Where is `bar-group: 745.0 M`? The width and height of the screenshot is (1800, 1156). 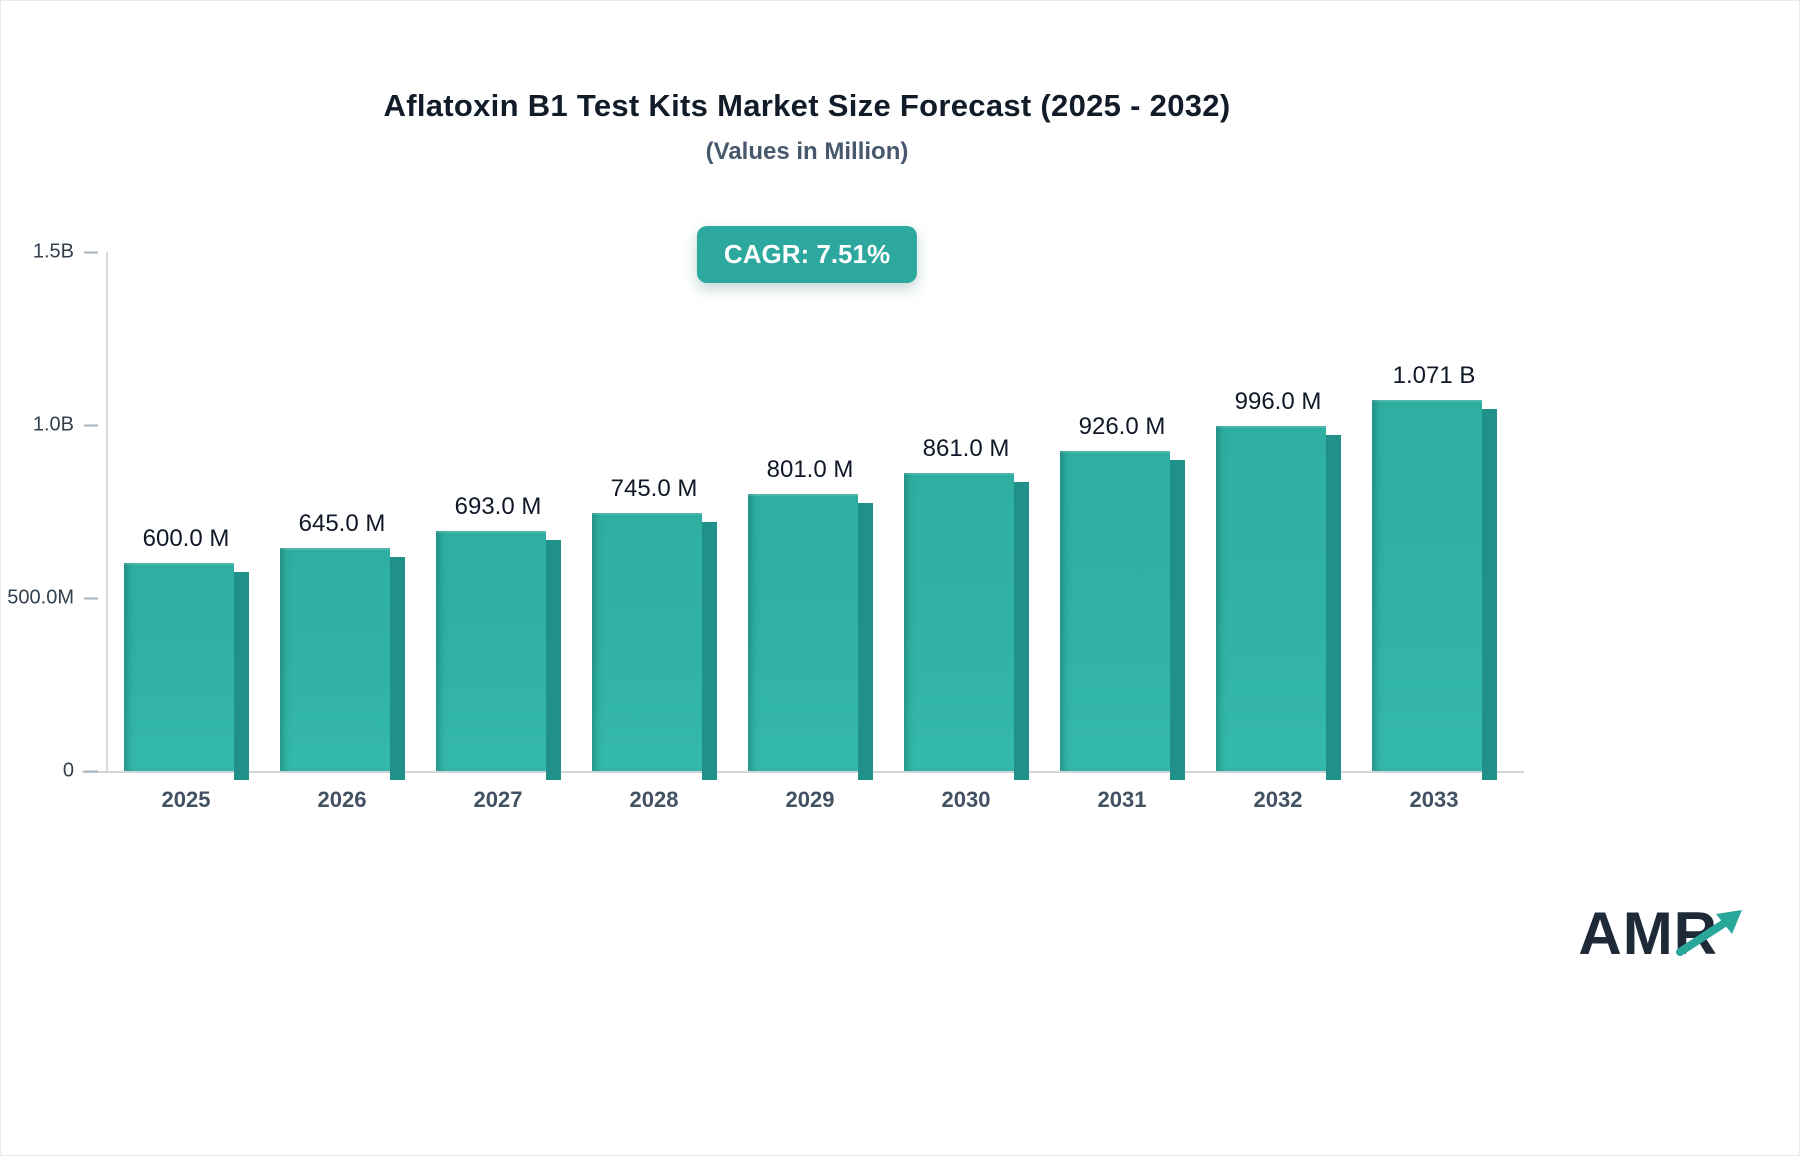
bar-group: 745.0 M is located at coordinates (654, 516).